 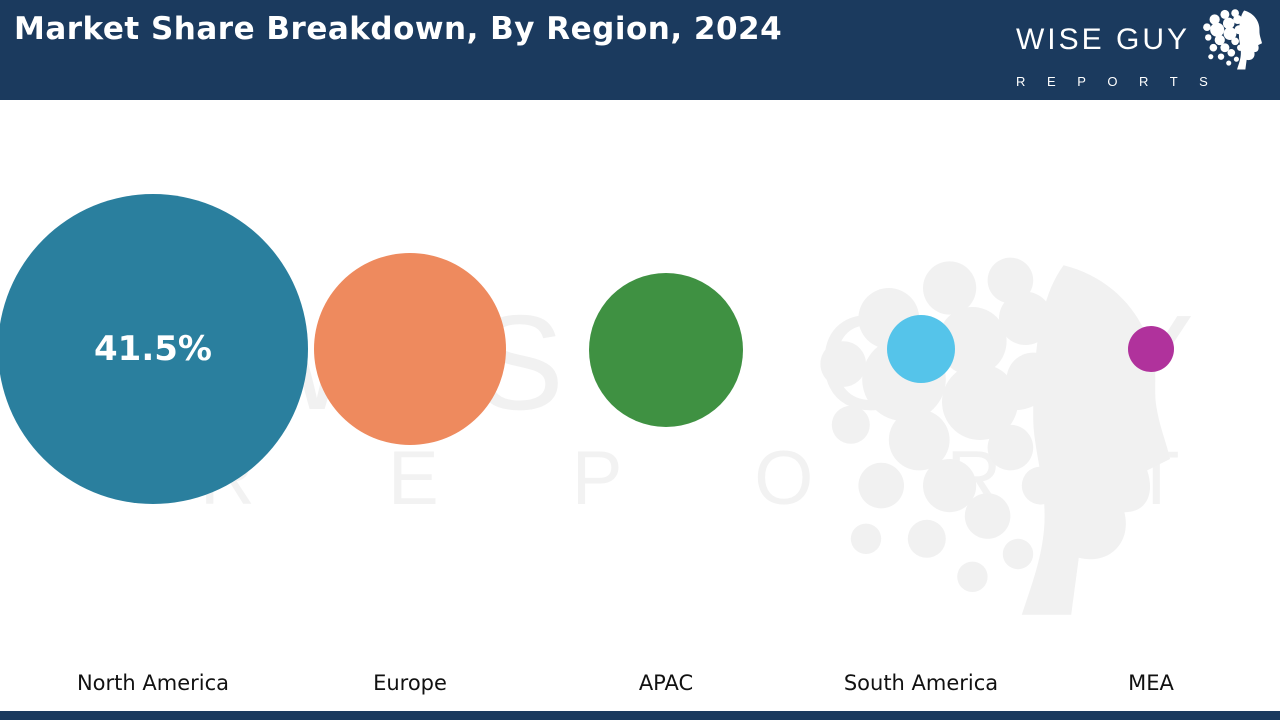 I want to click on category-label-apac: APAC, so click(x=666, y=683).